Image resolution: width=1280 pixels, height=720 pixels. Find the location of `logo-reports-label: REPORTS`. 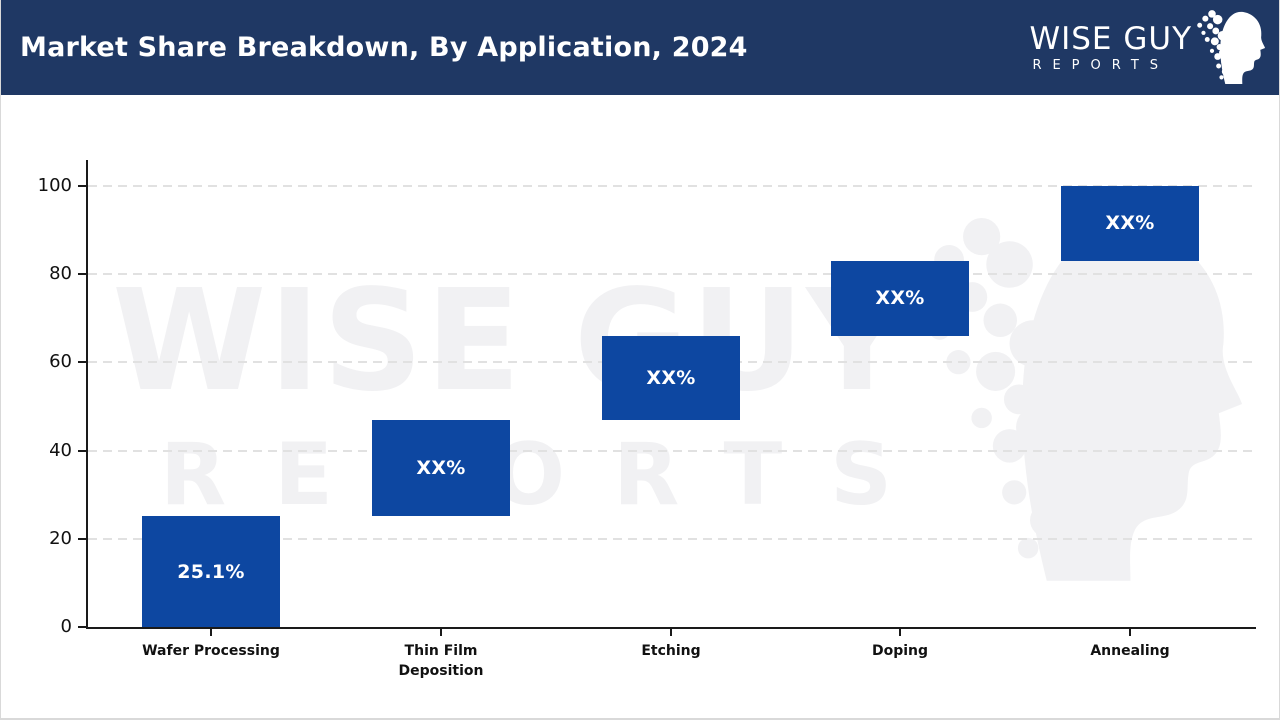

logo-reports-label: REPORTS is located at coordinates (1101, 65).